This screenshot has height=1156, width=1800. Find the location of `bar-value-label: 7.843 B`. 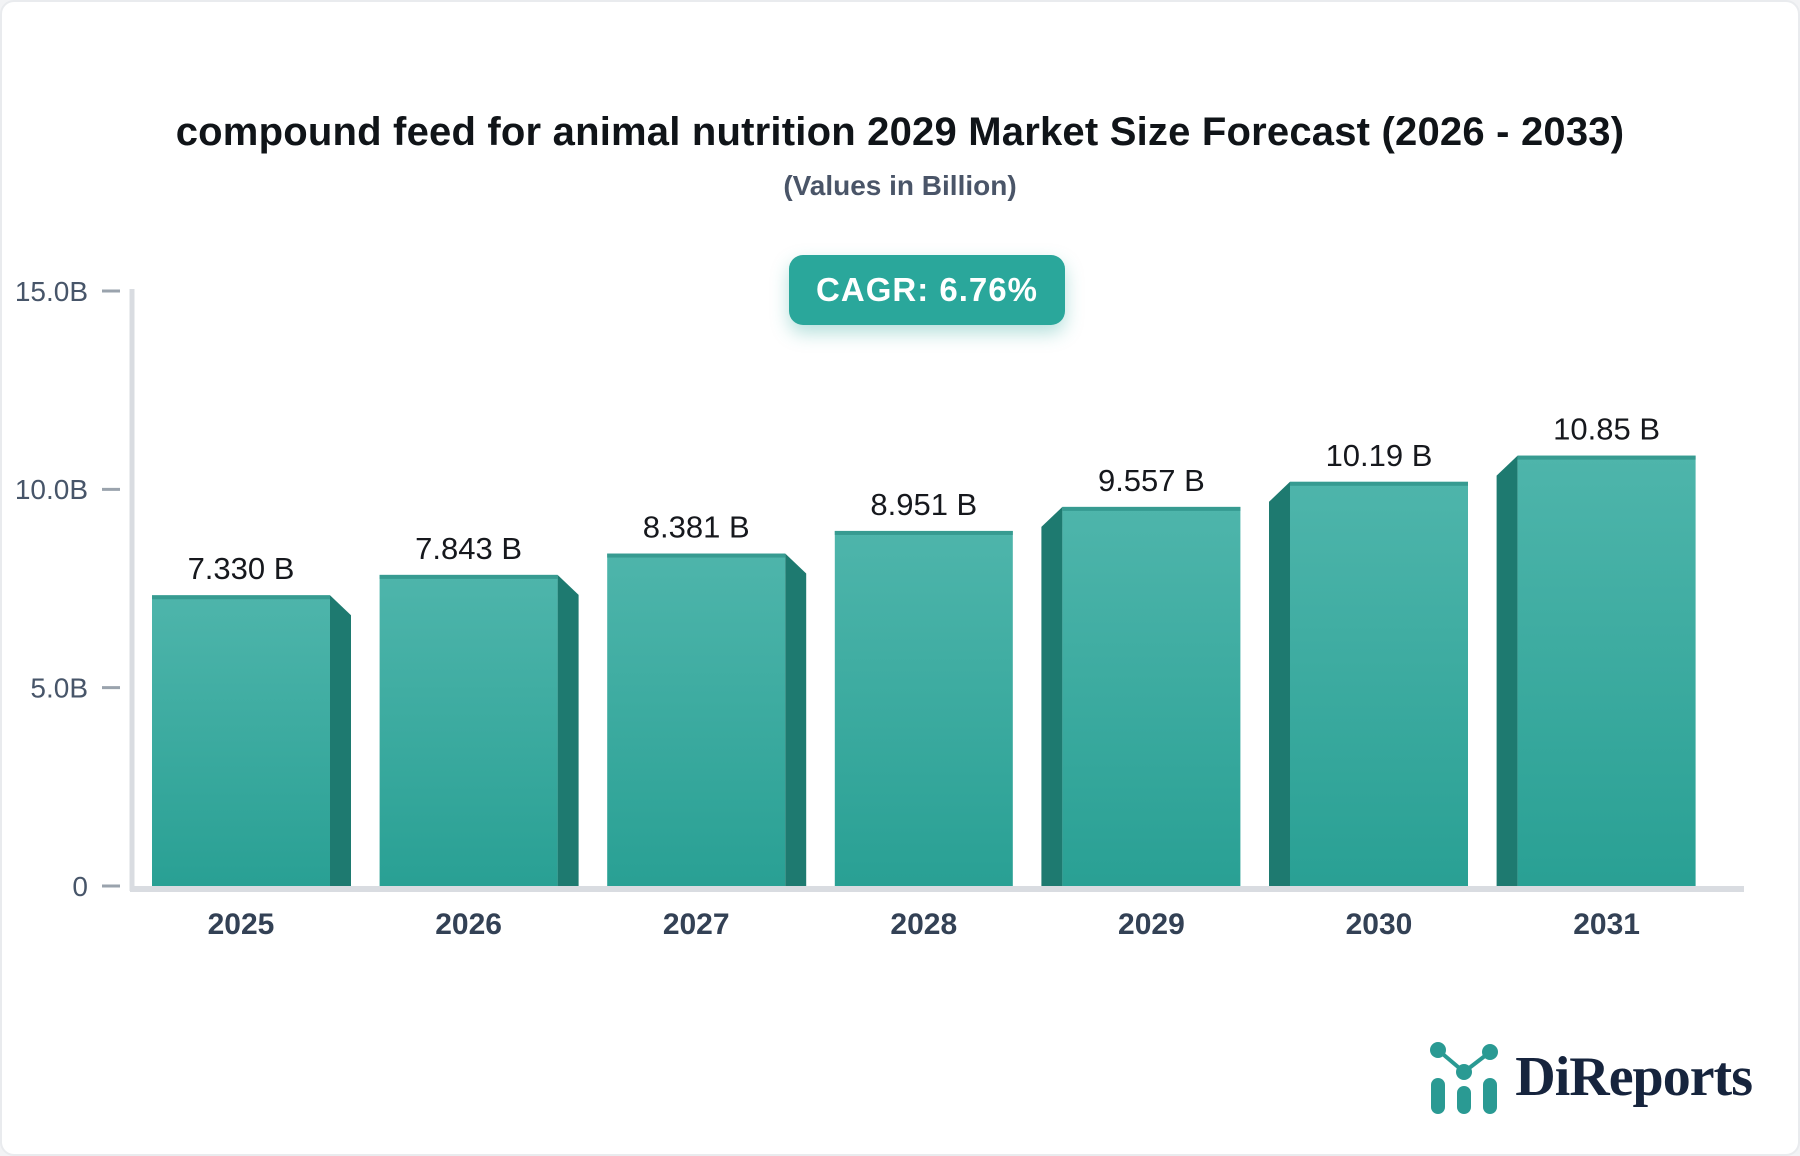

bar-value-label: 7.843 B is located at coordinates (468, 548).